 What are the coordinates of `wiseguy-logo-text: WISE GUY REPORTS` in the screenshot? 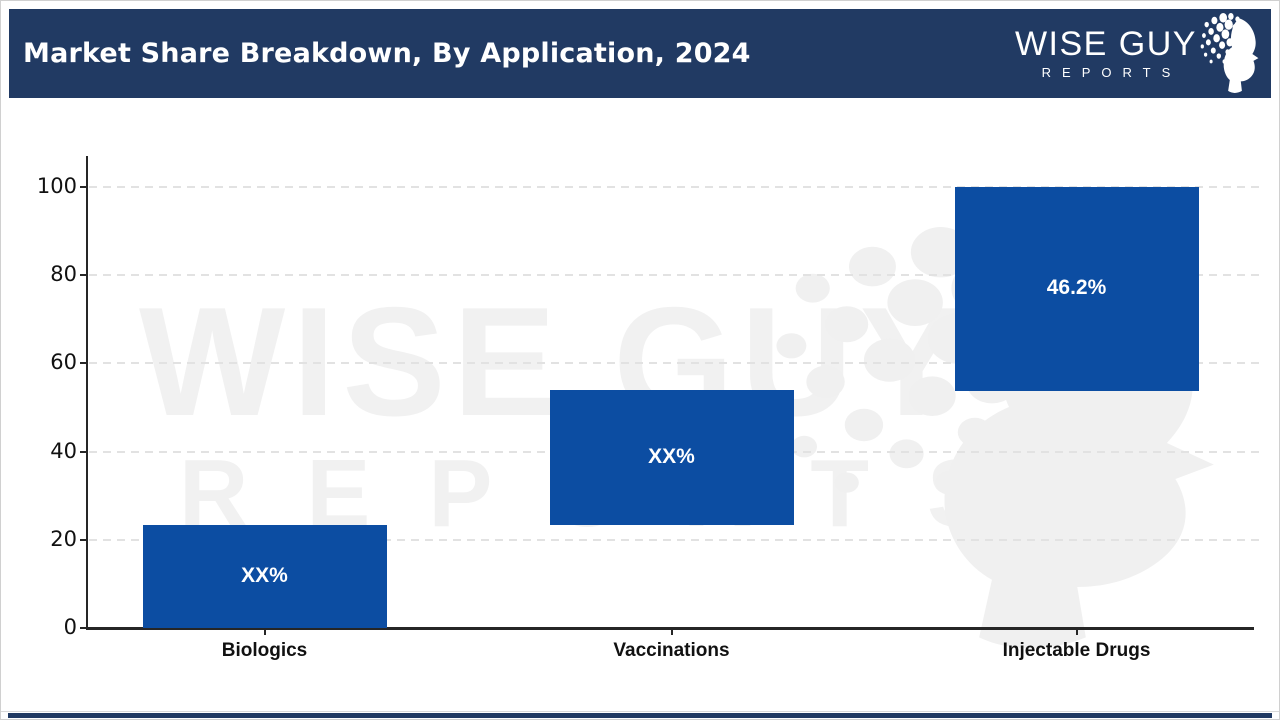 It's located at (1105, 52).